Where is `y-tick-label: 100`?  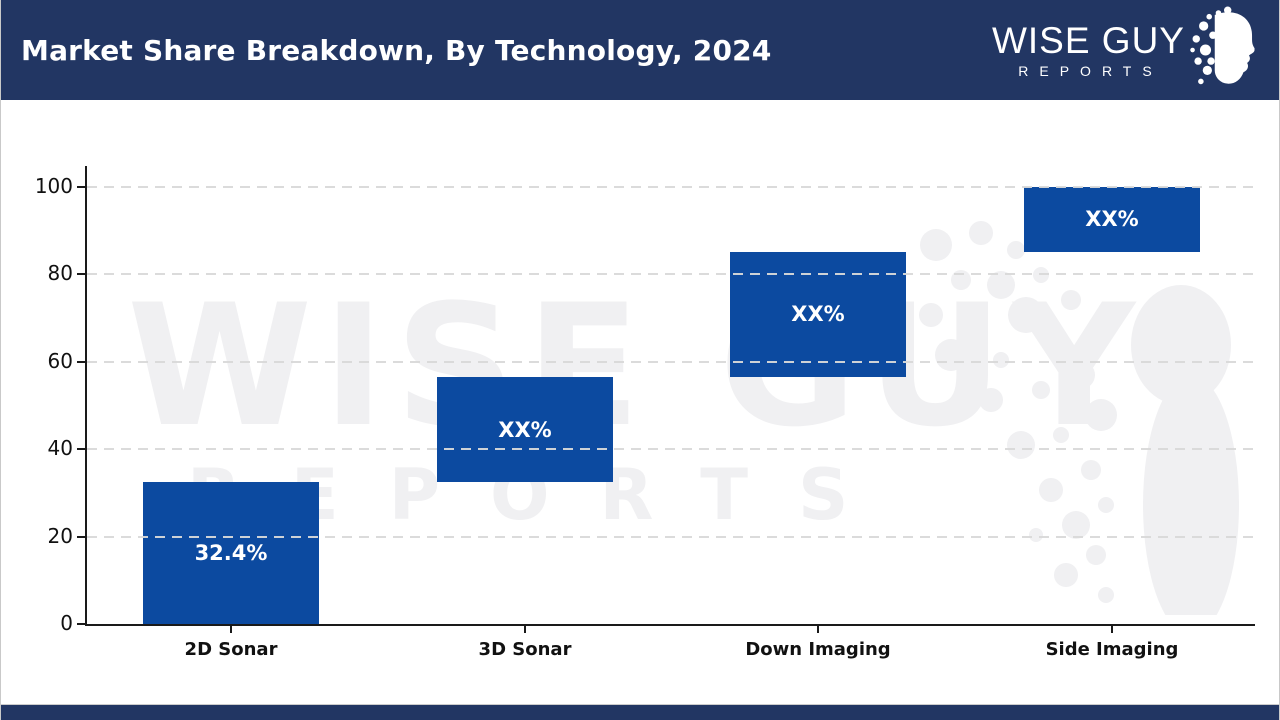
y-tick-label: 100 is located at coordinates (53, 185).